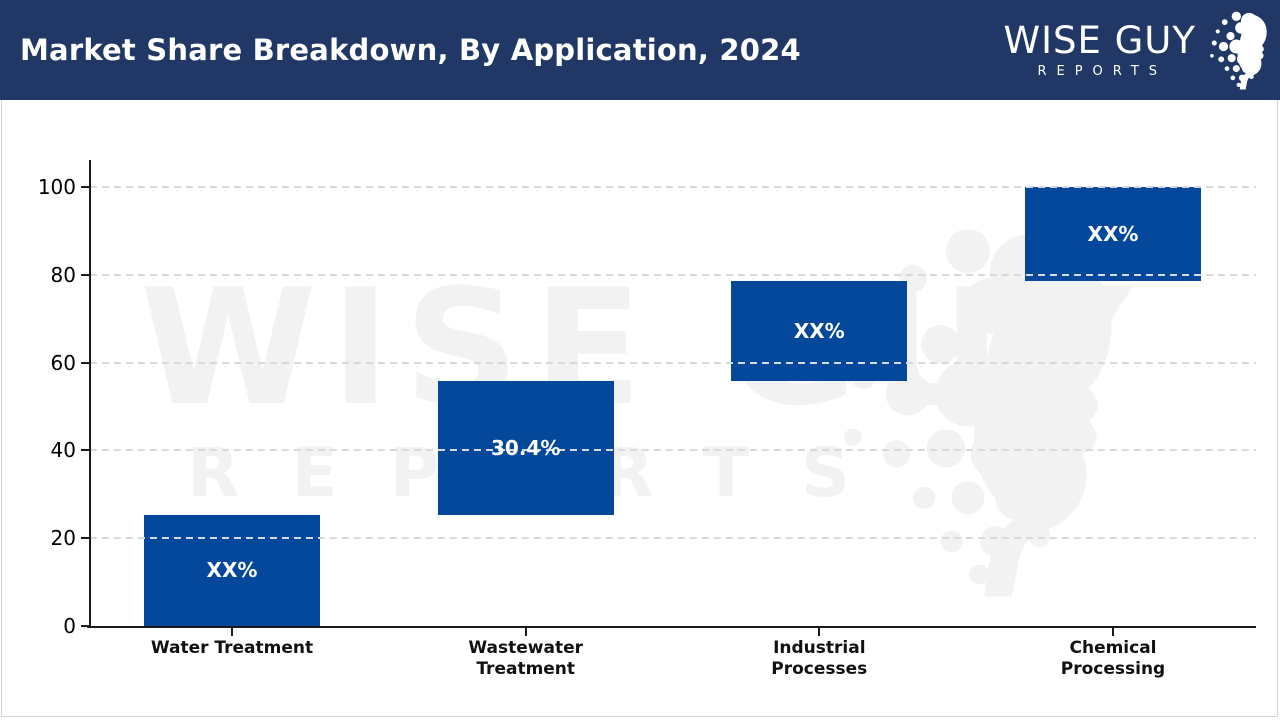 This screenshot has width=1280, height=720. I want to click on y-axis-spine, so click(90, 393).